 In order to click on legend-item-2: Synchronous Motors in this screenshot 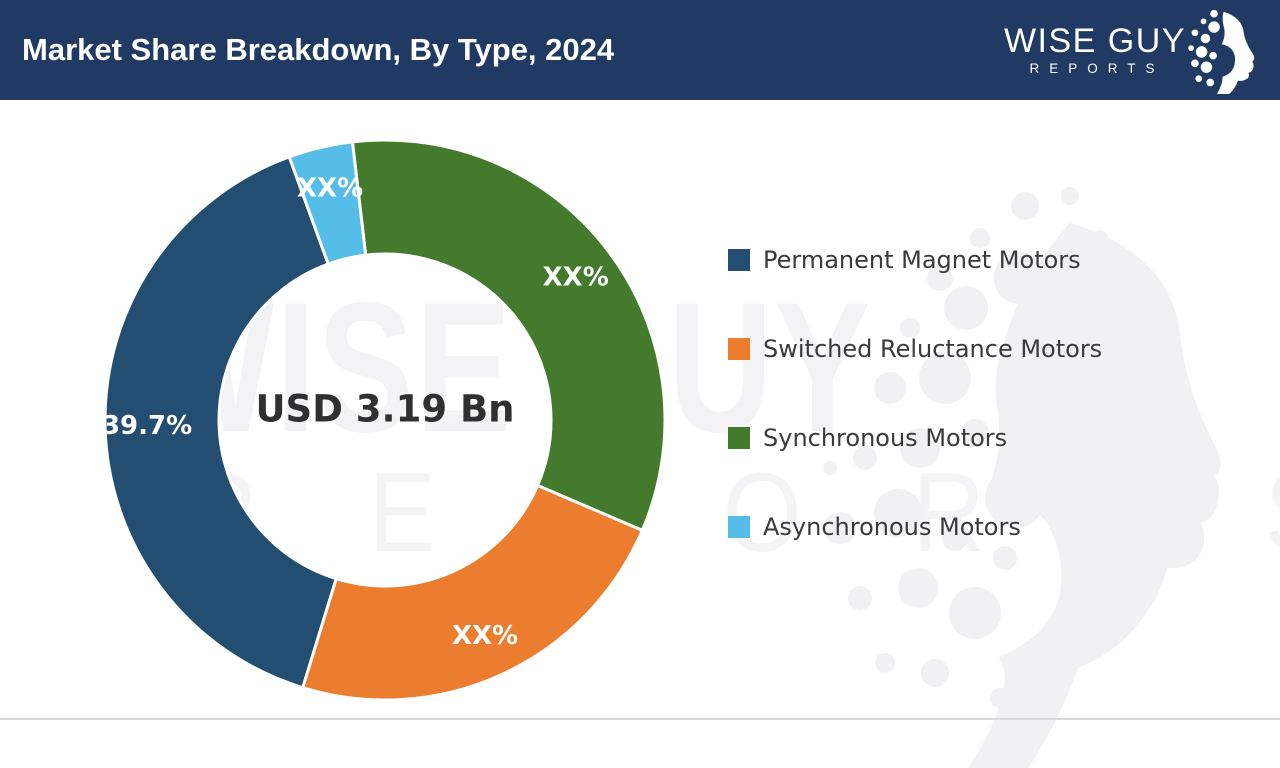, I will do `click(915, 438)`.